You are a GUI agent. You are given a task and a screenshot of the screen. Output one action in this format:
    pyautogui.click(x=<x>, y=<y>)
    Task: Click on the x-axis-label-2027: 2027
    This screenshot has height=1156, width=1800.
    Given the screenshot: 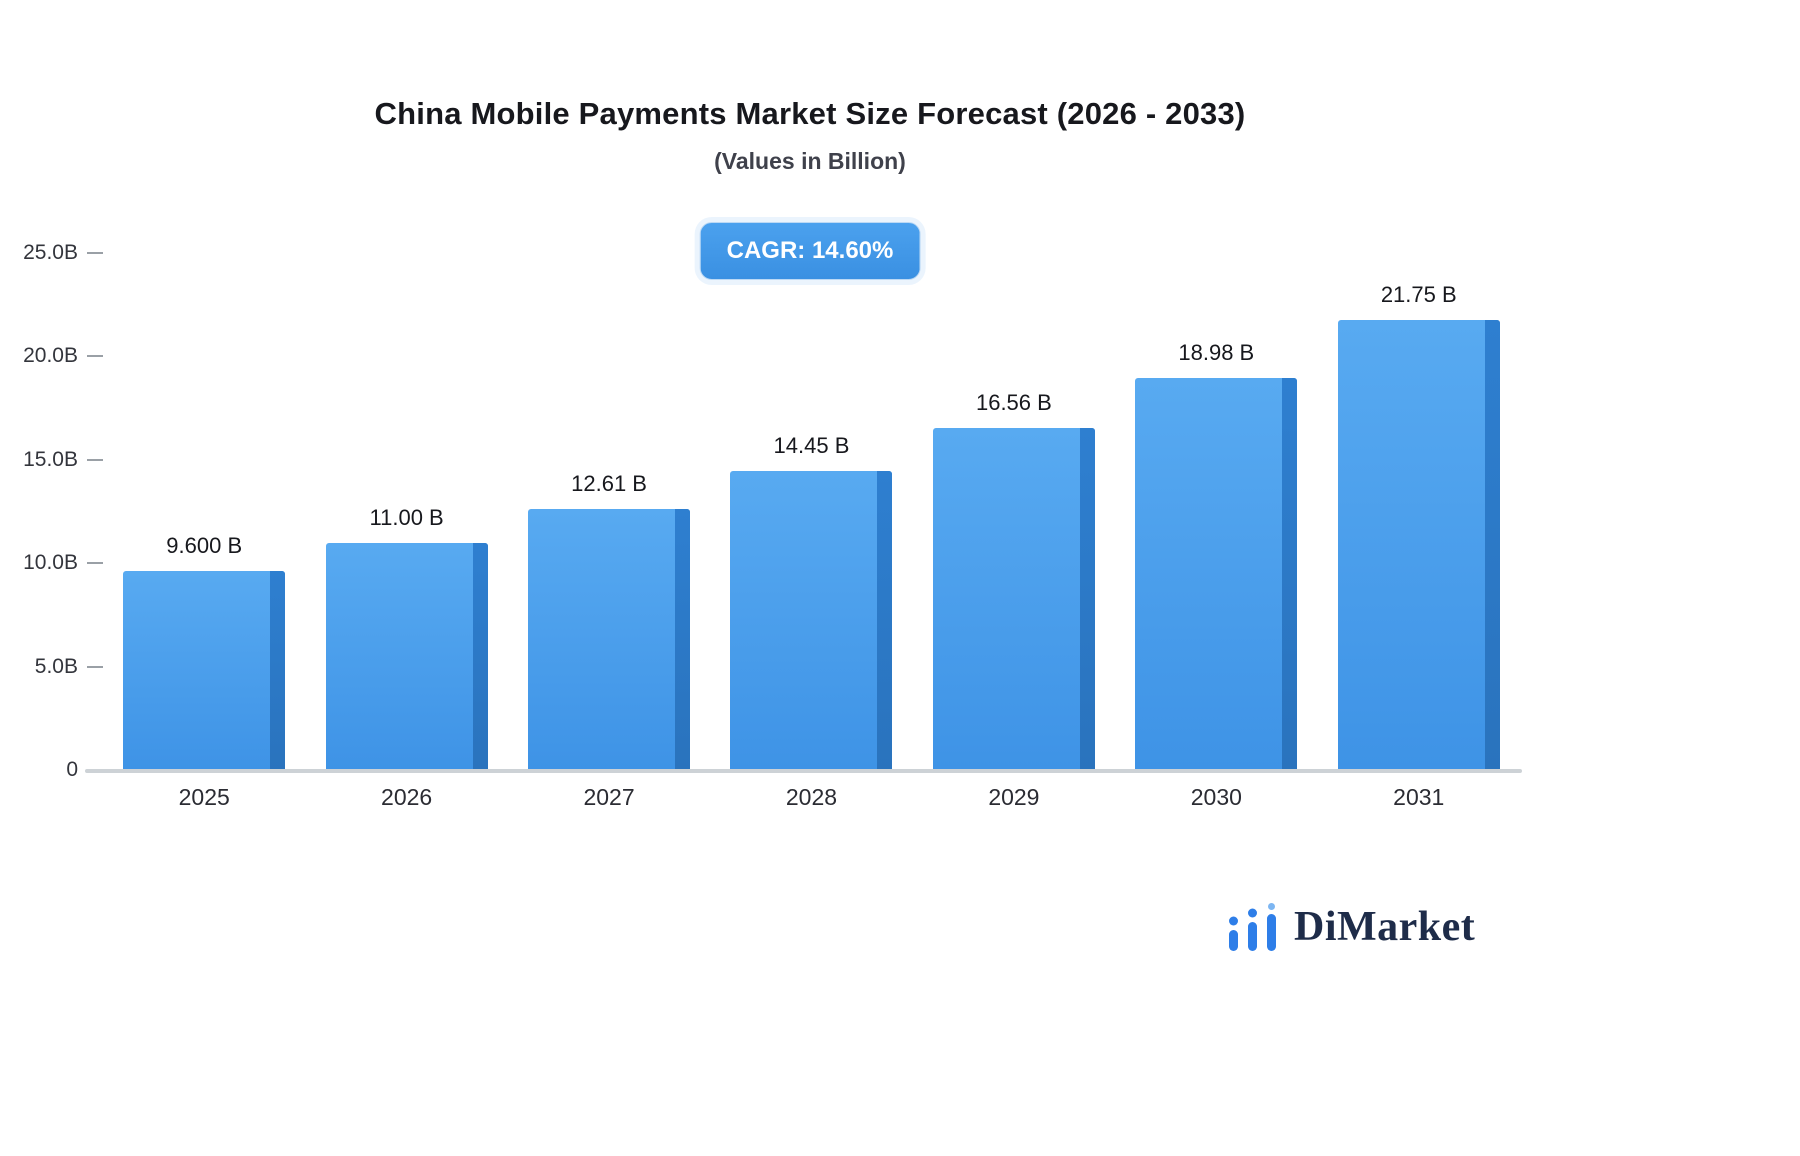 What is the action you would take?
    pyautogui.click(x=609, y=797)
    